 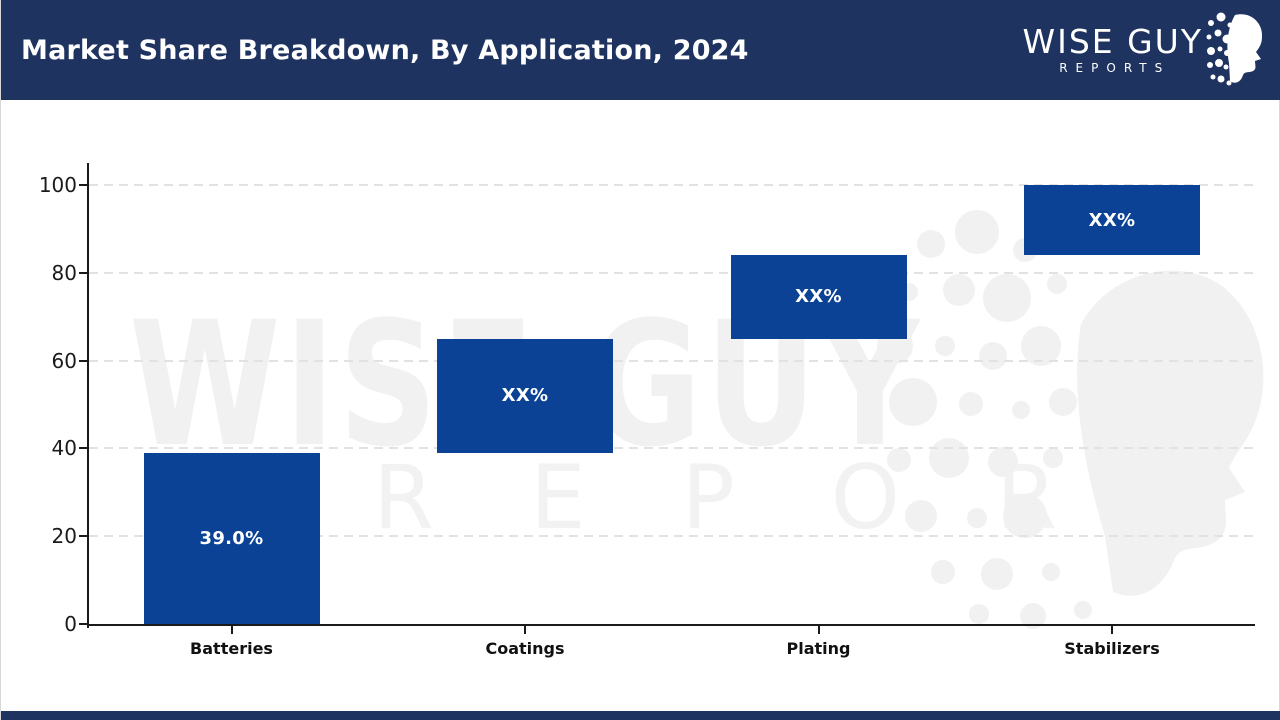 What do you see at coordinates (64, 360) in the screenshot?
I see `y-tick-label-60: 60` at bounding box center [64, 360].